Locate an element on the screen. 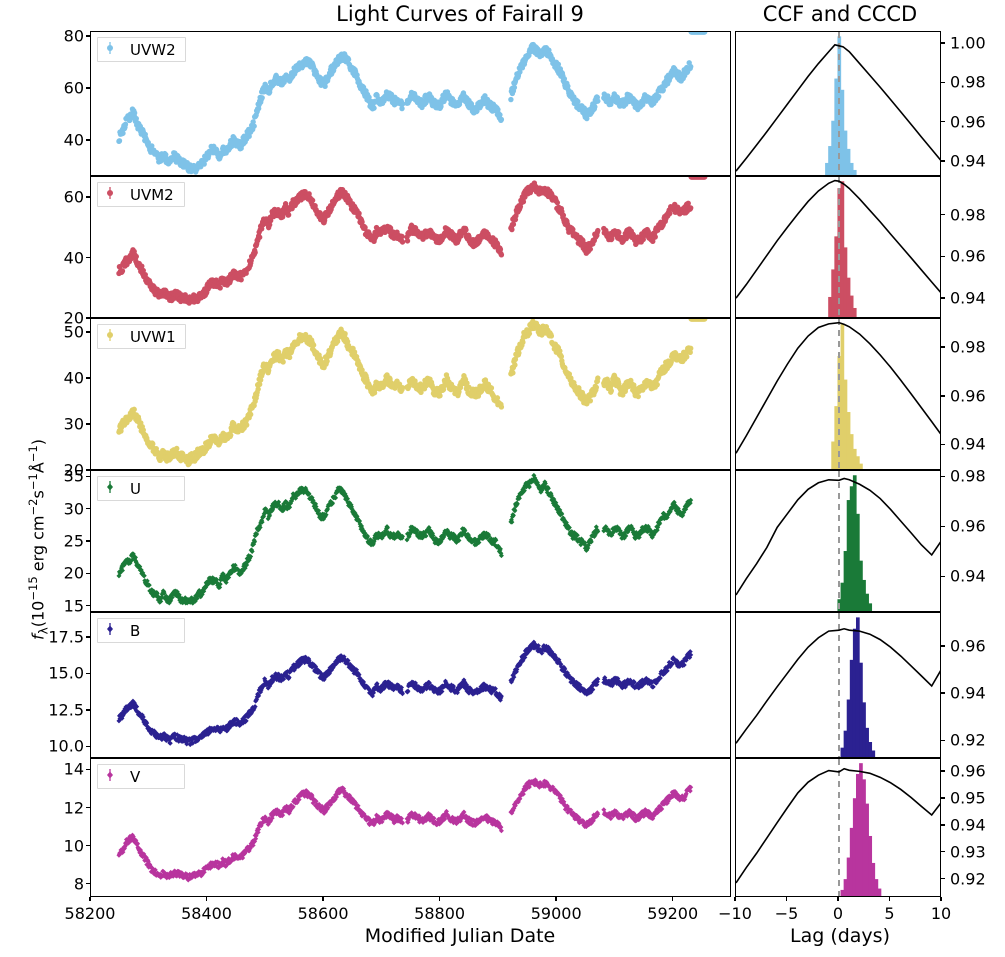 The image size is (1005, 957). y-tick-label-v: 8 is located at coordinates (78, 884).